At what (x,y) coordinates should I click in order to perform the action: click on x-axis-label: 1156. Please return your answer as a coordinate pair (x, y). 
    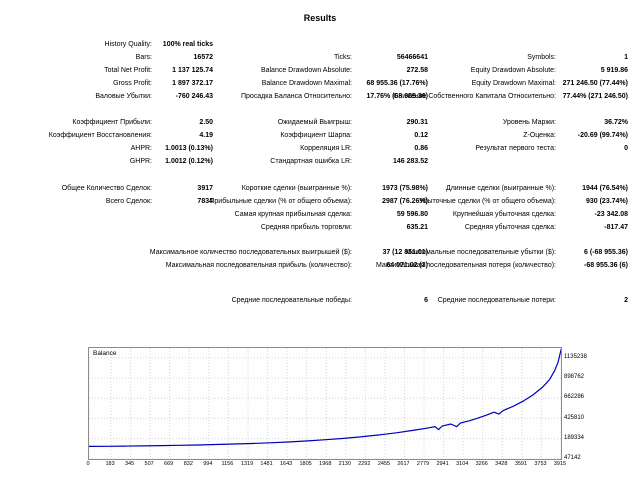
    Looking at the image, I should click on (227, 464).